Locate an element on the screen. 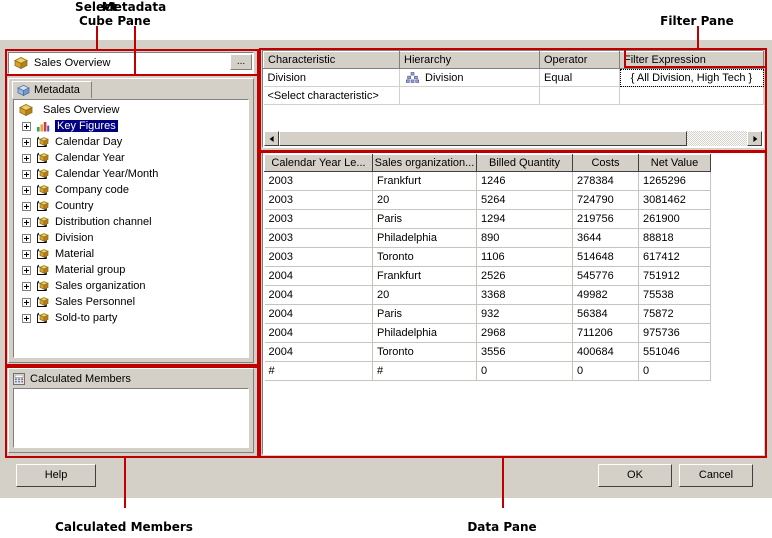 This screenshot has height=538, width=772. data-cell: Philadelphia is located at coordinates (424, 333).